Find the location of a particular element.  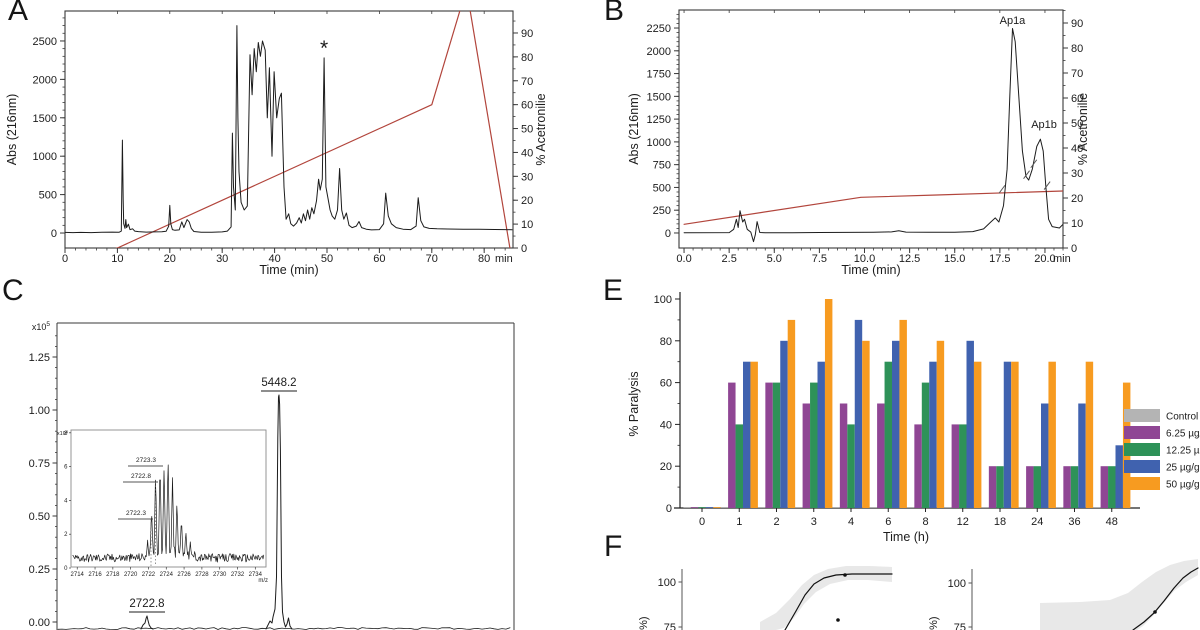

svg-text: 1.25 is located at coordinates (39, 358).